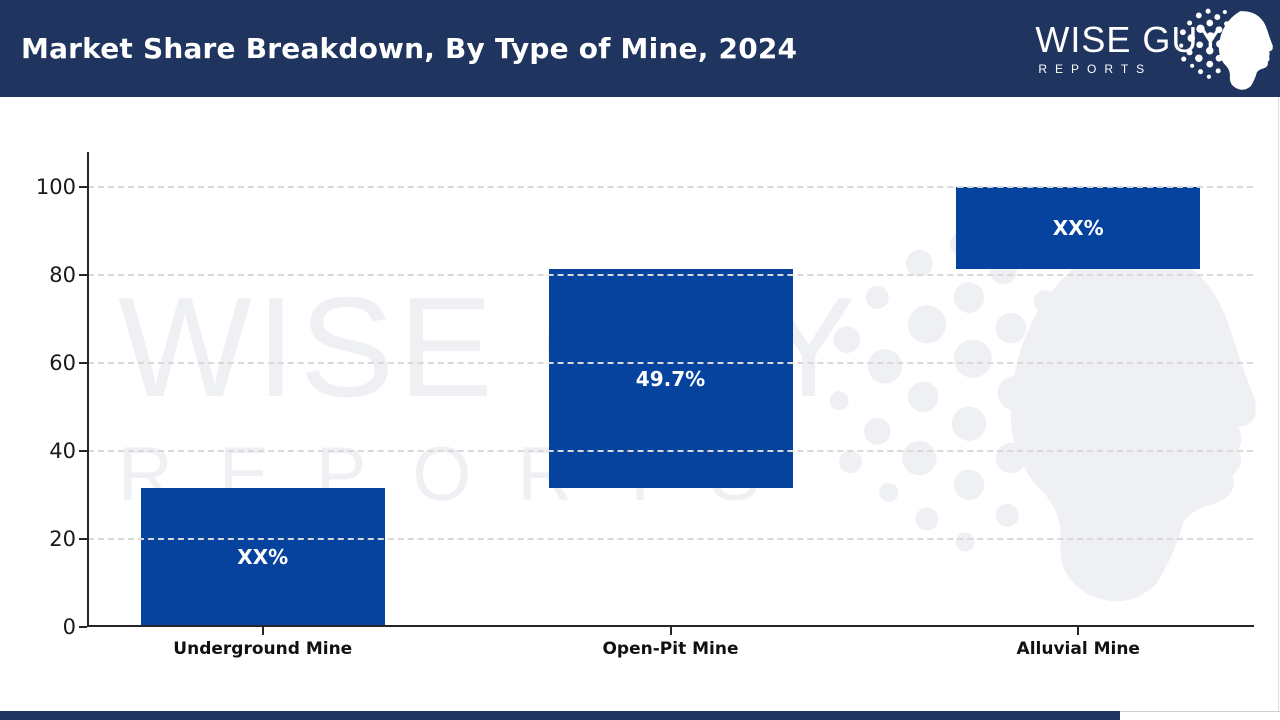 The width and height of the screenshot is (1280, 720). I want to click on footer-accent-bar, so click(560, 715).